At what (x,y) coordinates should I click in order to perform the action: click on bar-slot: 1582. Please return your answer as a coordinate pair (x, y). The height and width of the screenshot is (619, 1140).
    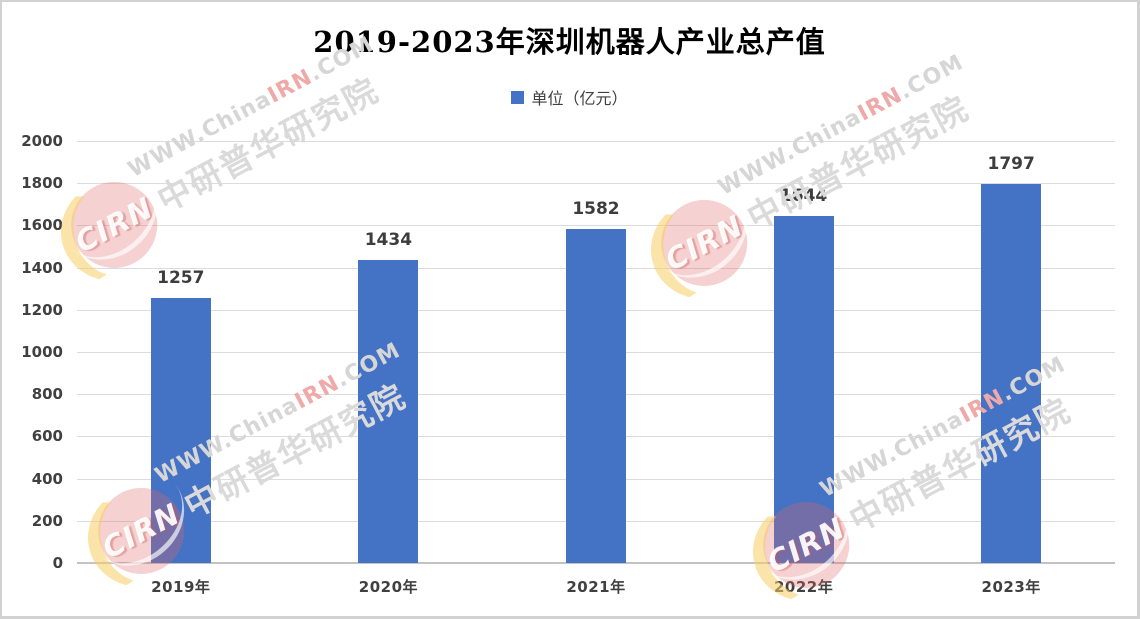
    Looking at the image, I should click on (596, 352).